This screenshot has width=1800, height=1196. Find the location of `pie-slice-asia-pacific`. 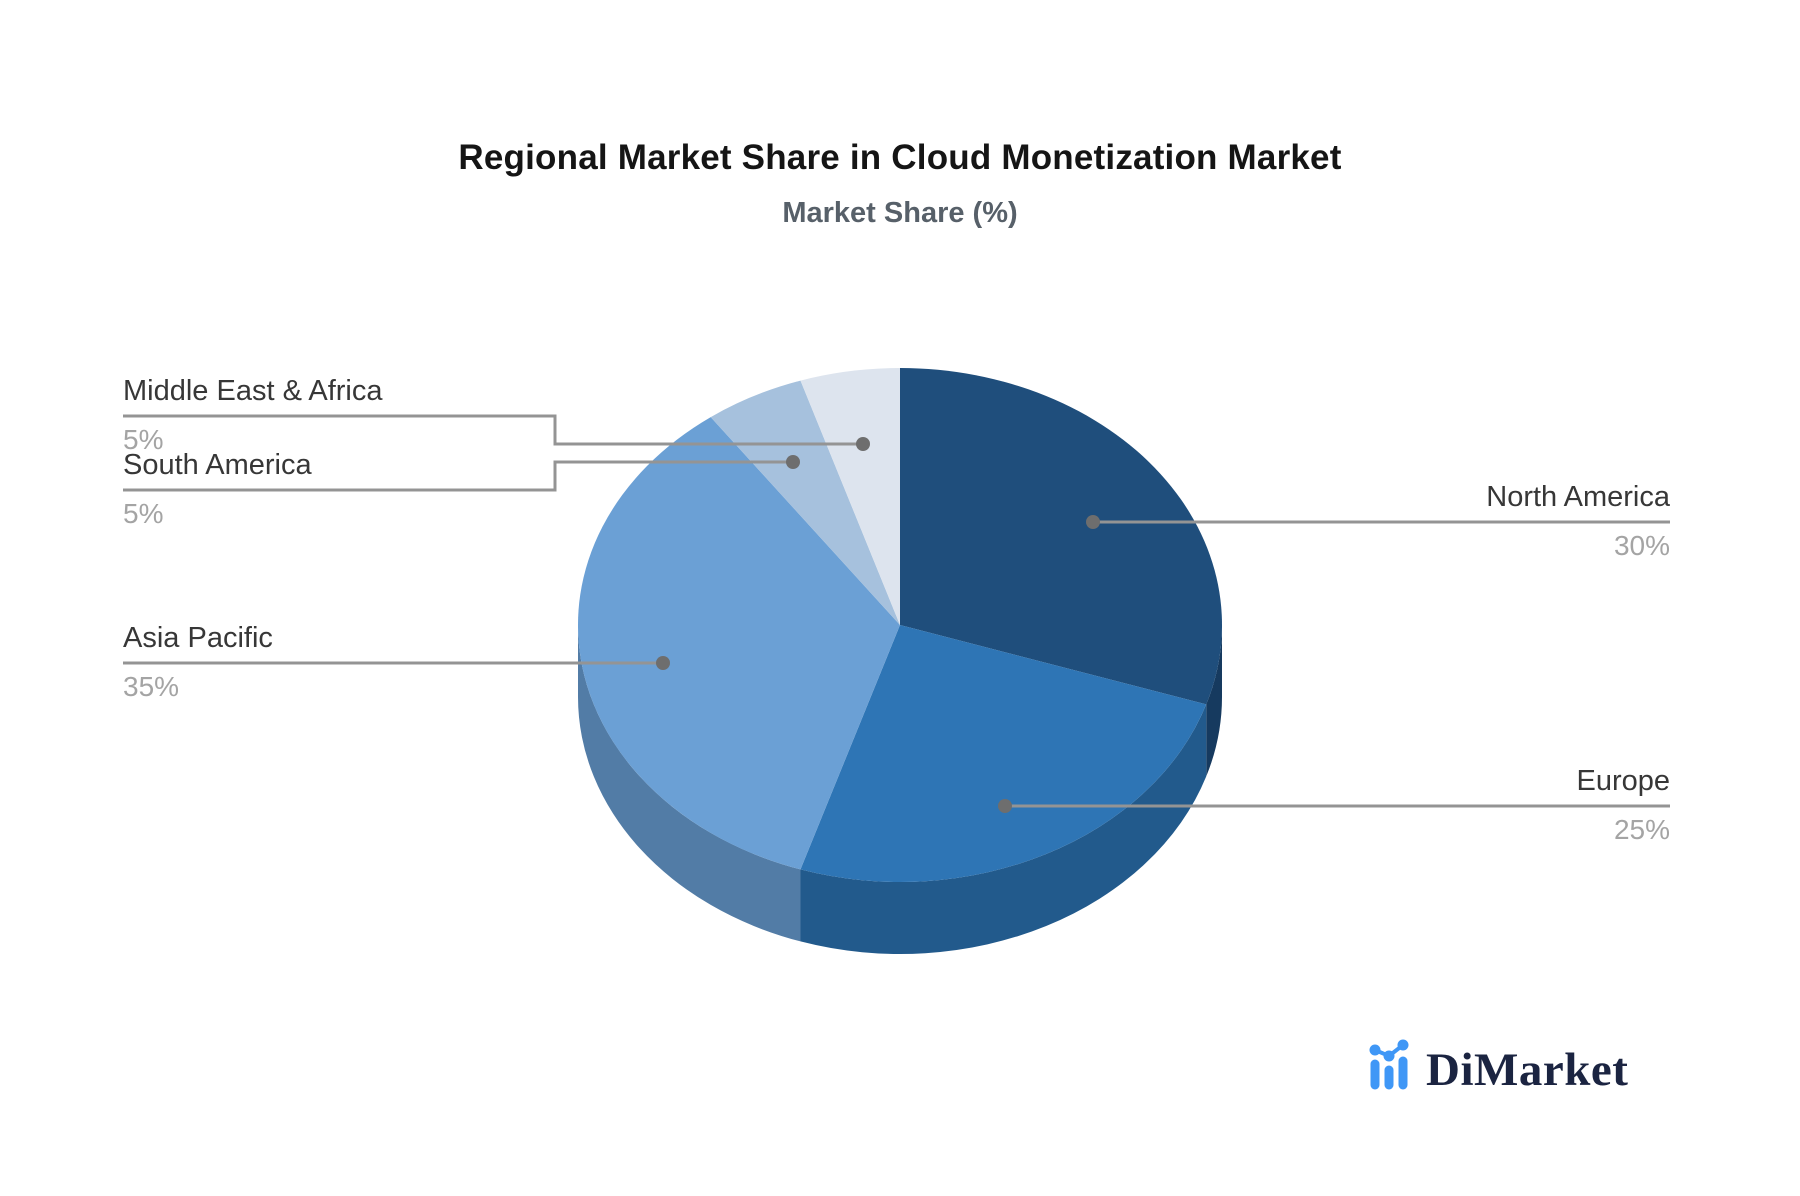

pie-slice-asia-pacific is located at coordinates (739, 643).